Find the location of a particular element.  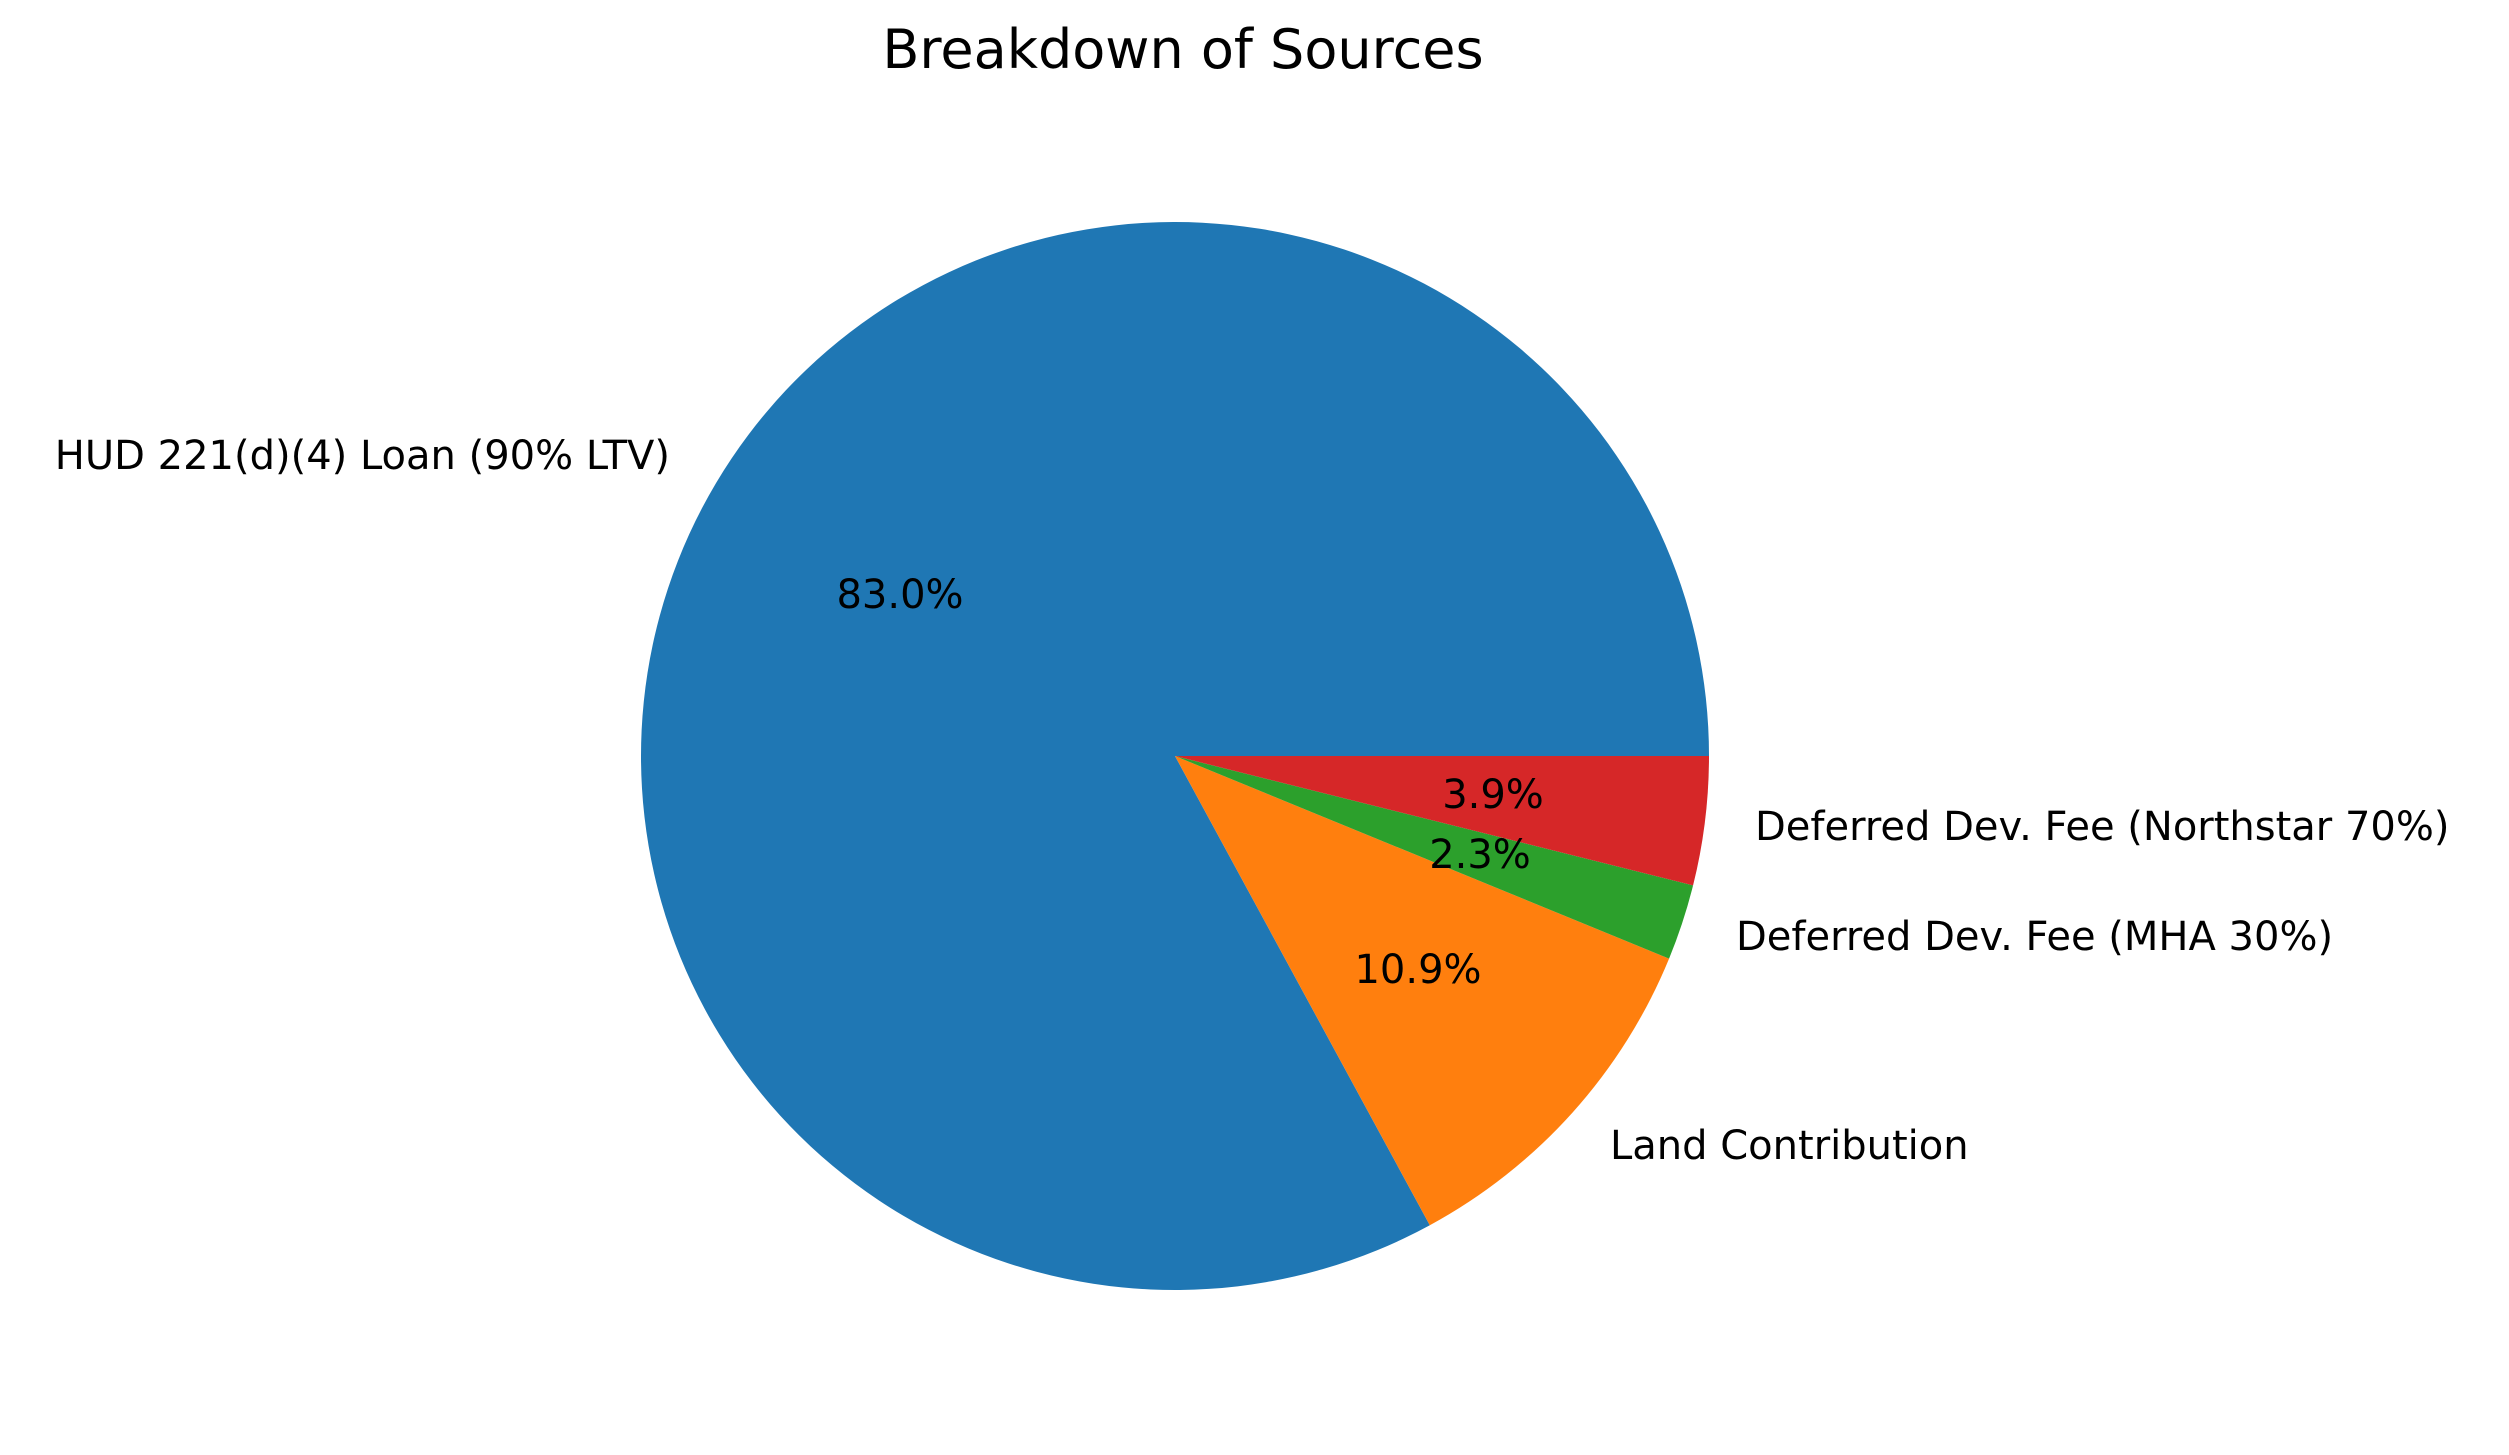

pct-label-land-contribution: 10.9% is located at coordinates (1418, 970).